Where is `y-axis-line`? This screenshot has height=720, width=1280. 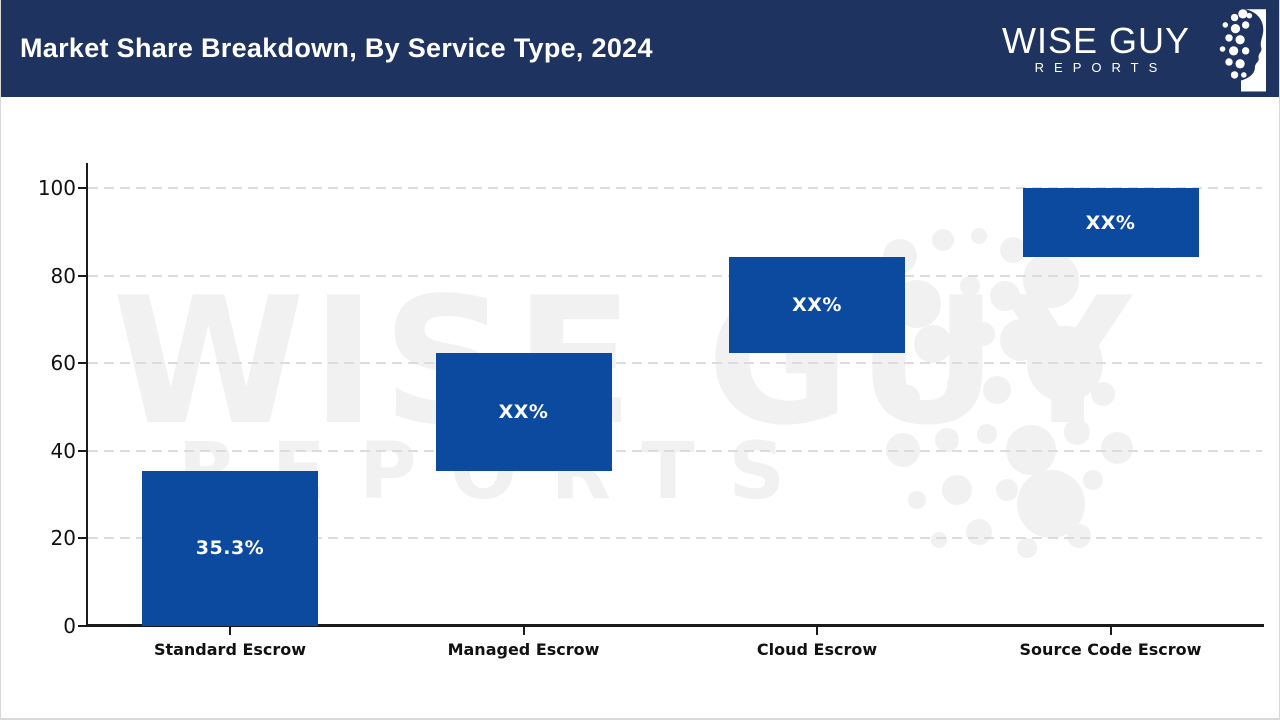
y-axis-line is located at coordinates (87, 395).